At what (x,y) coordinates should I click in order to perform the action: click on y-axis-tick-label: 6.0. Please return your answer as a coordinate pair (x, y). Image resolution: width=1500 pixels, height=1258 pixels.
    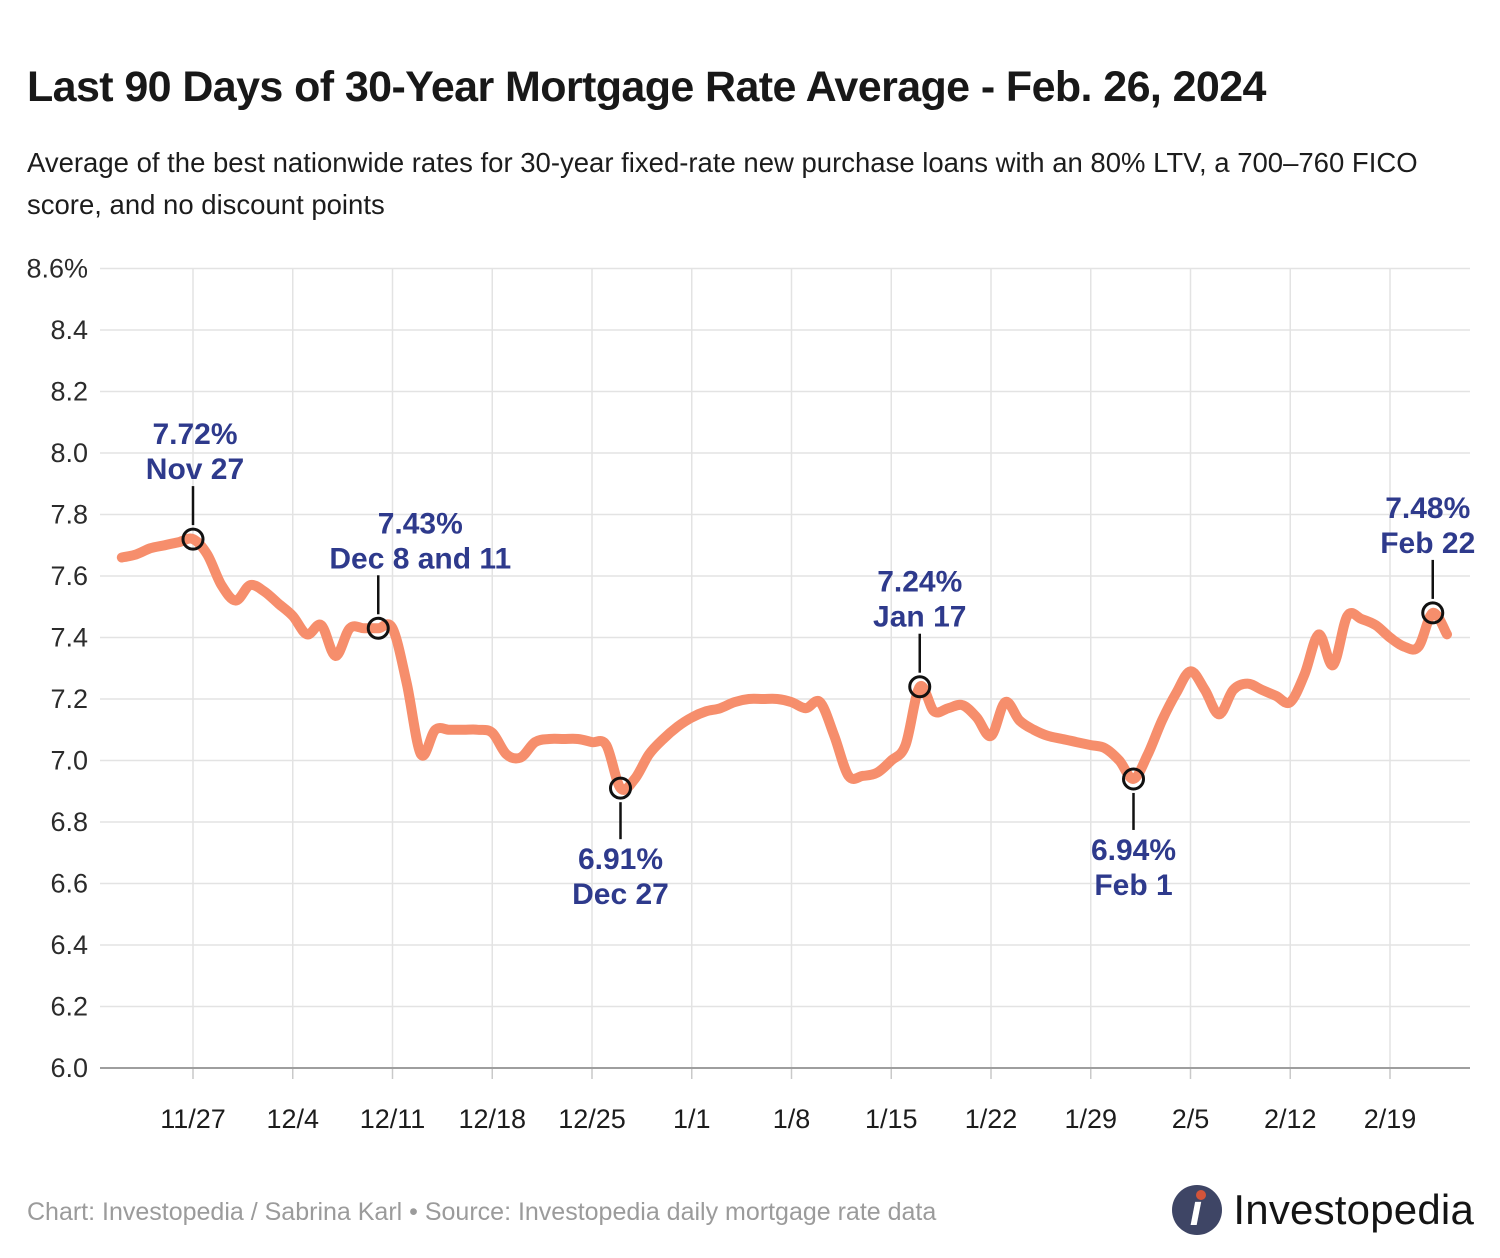
    Looking at the image, I should click on (69, 1068).